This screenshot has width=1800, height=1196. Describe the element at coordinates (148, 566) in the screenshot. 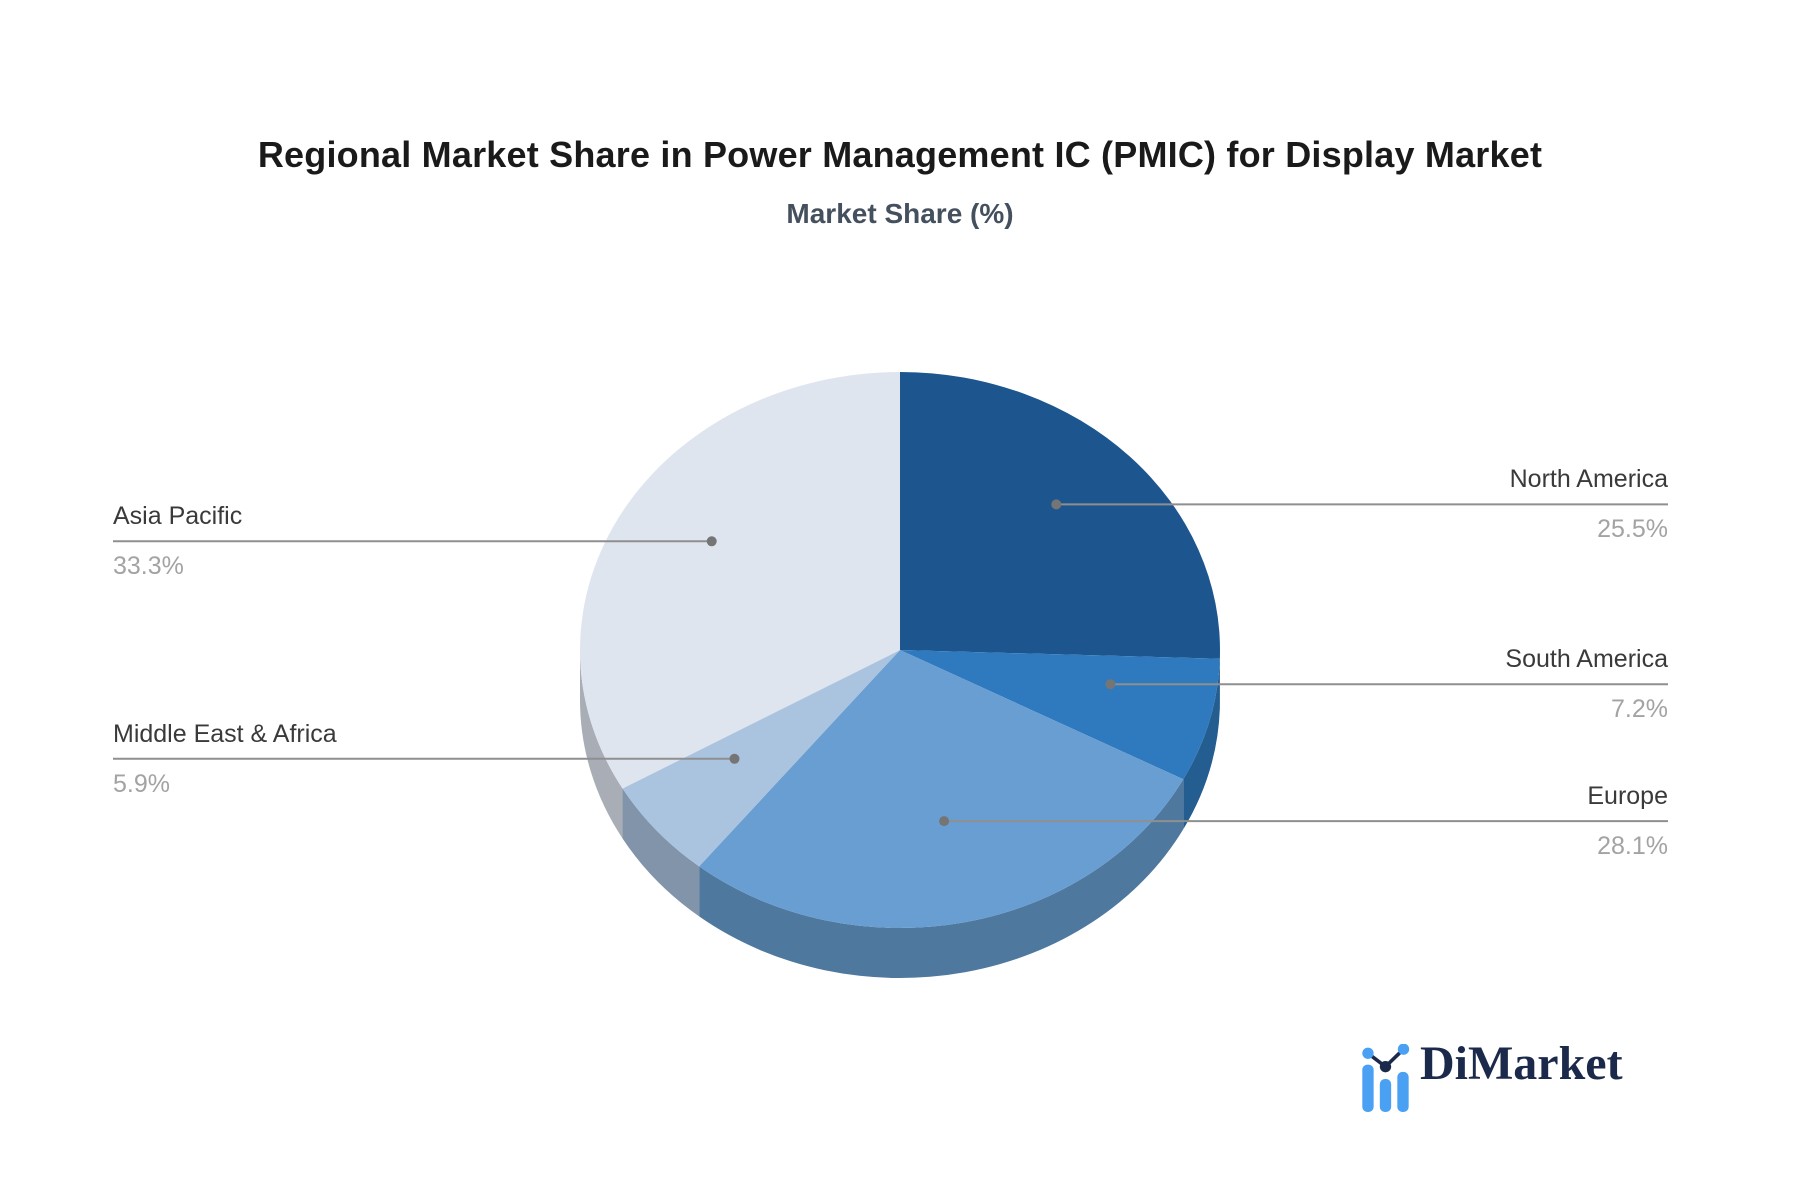

I see `slice-value-asia-pacific: 33.3%` at that location.